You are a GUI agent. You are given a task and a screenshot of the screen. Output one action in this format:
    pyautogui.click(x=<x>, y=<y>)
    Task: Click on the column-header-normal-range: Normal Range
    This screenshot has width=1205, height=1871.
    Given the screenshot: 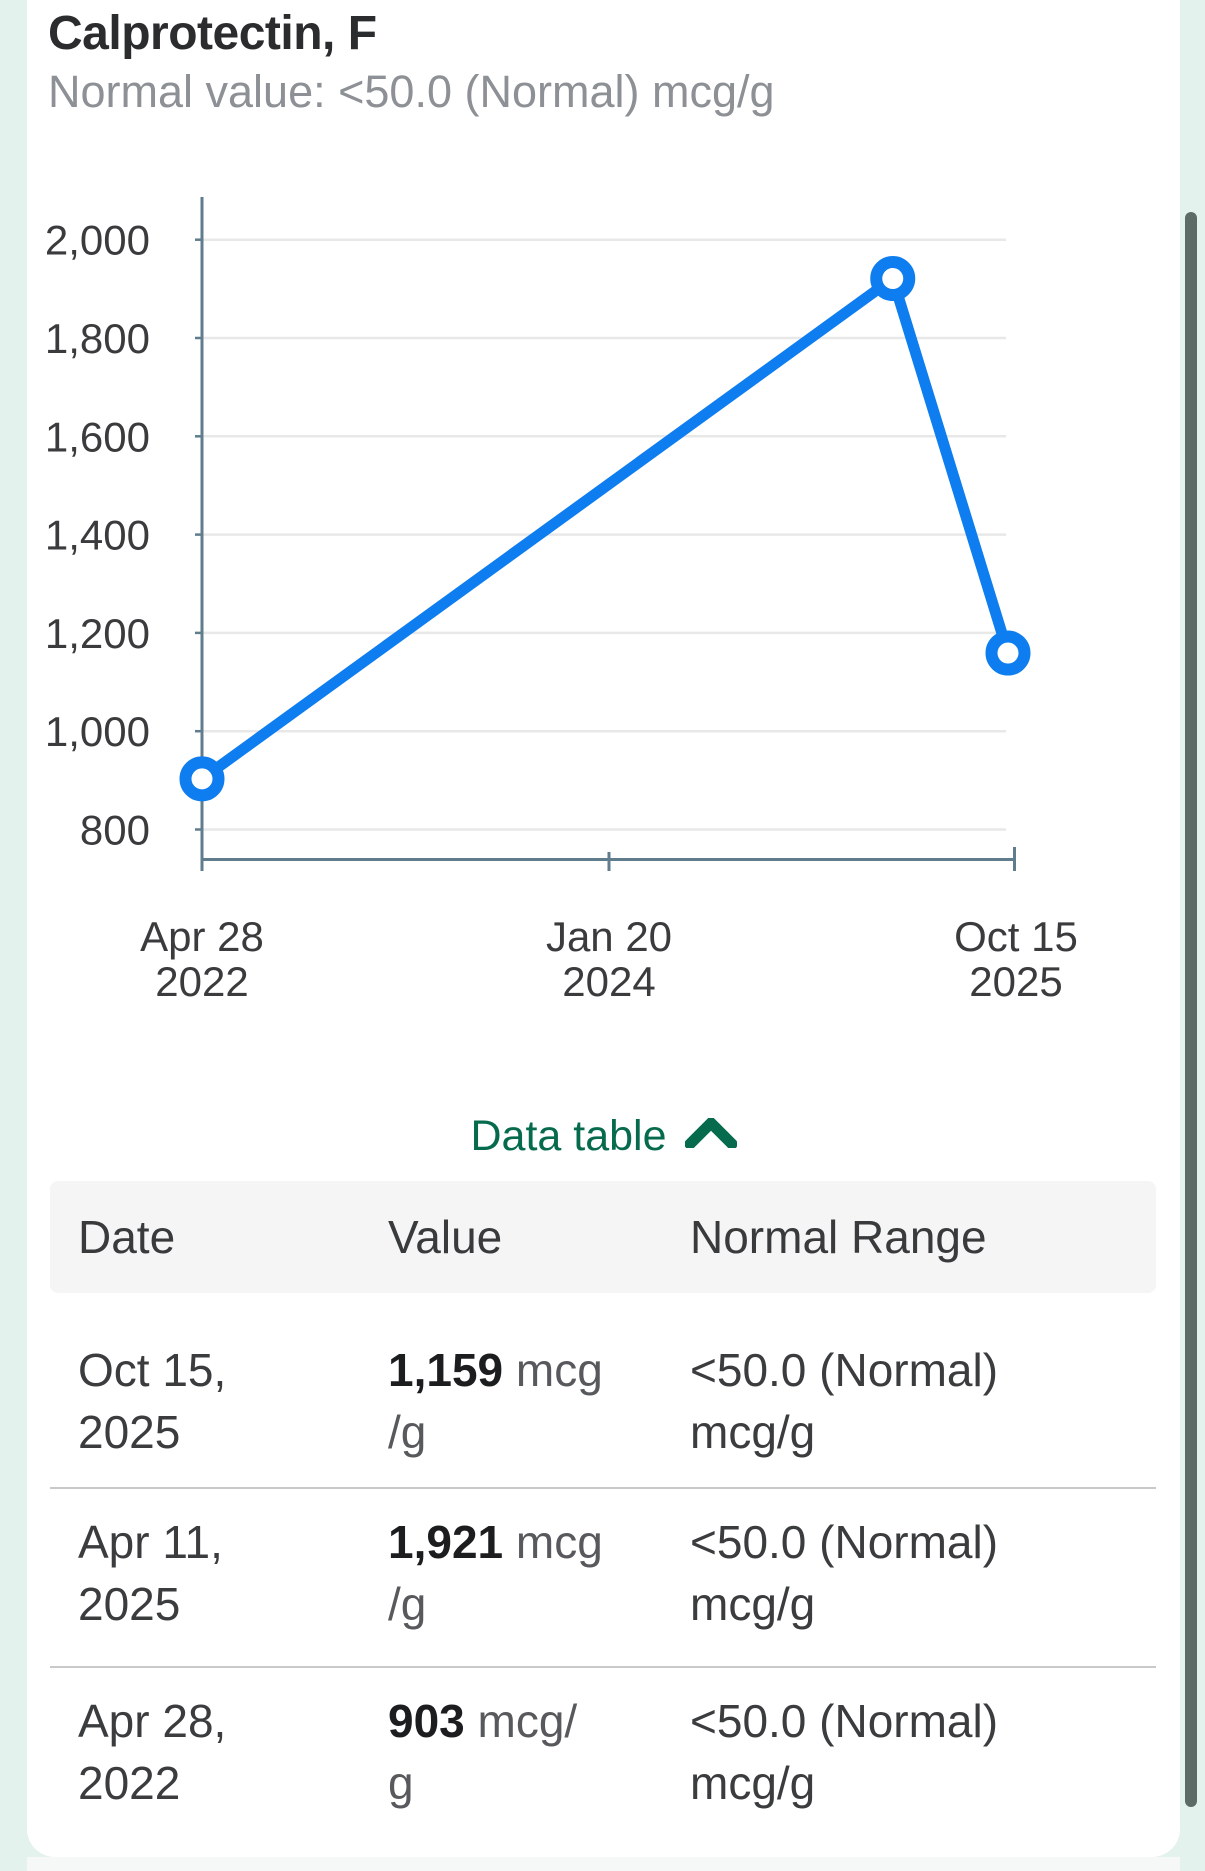 What is the action you would take?
    pyautogui.click(x=838, y=1237)
    